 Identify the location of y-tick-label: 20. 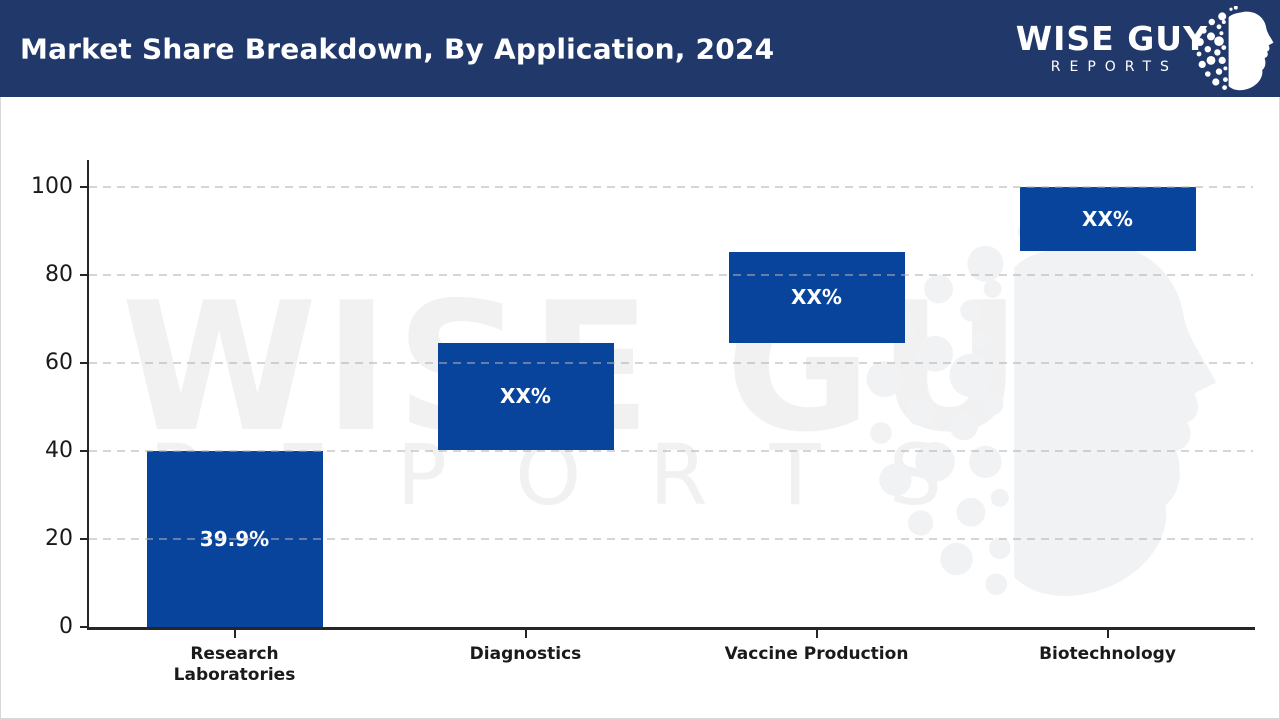
(59, 538).